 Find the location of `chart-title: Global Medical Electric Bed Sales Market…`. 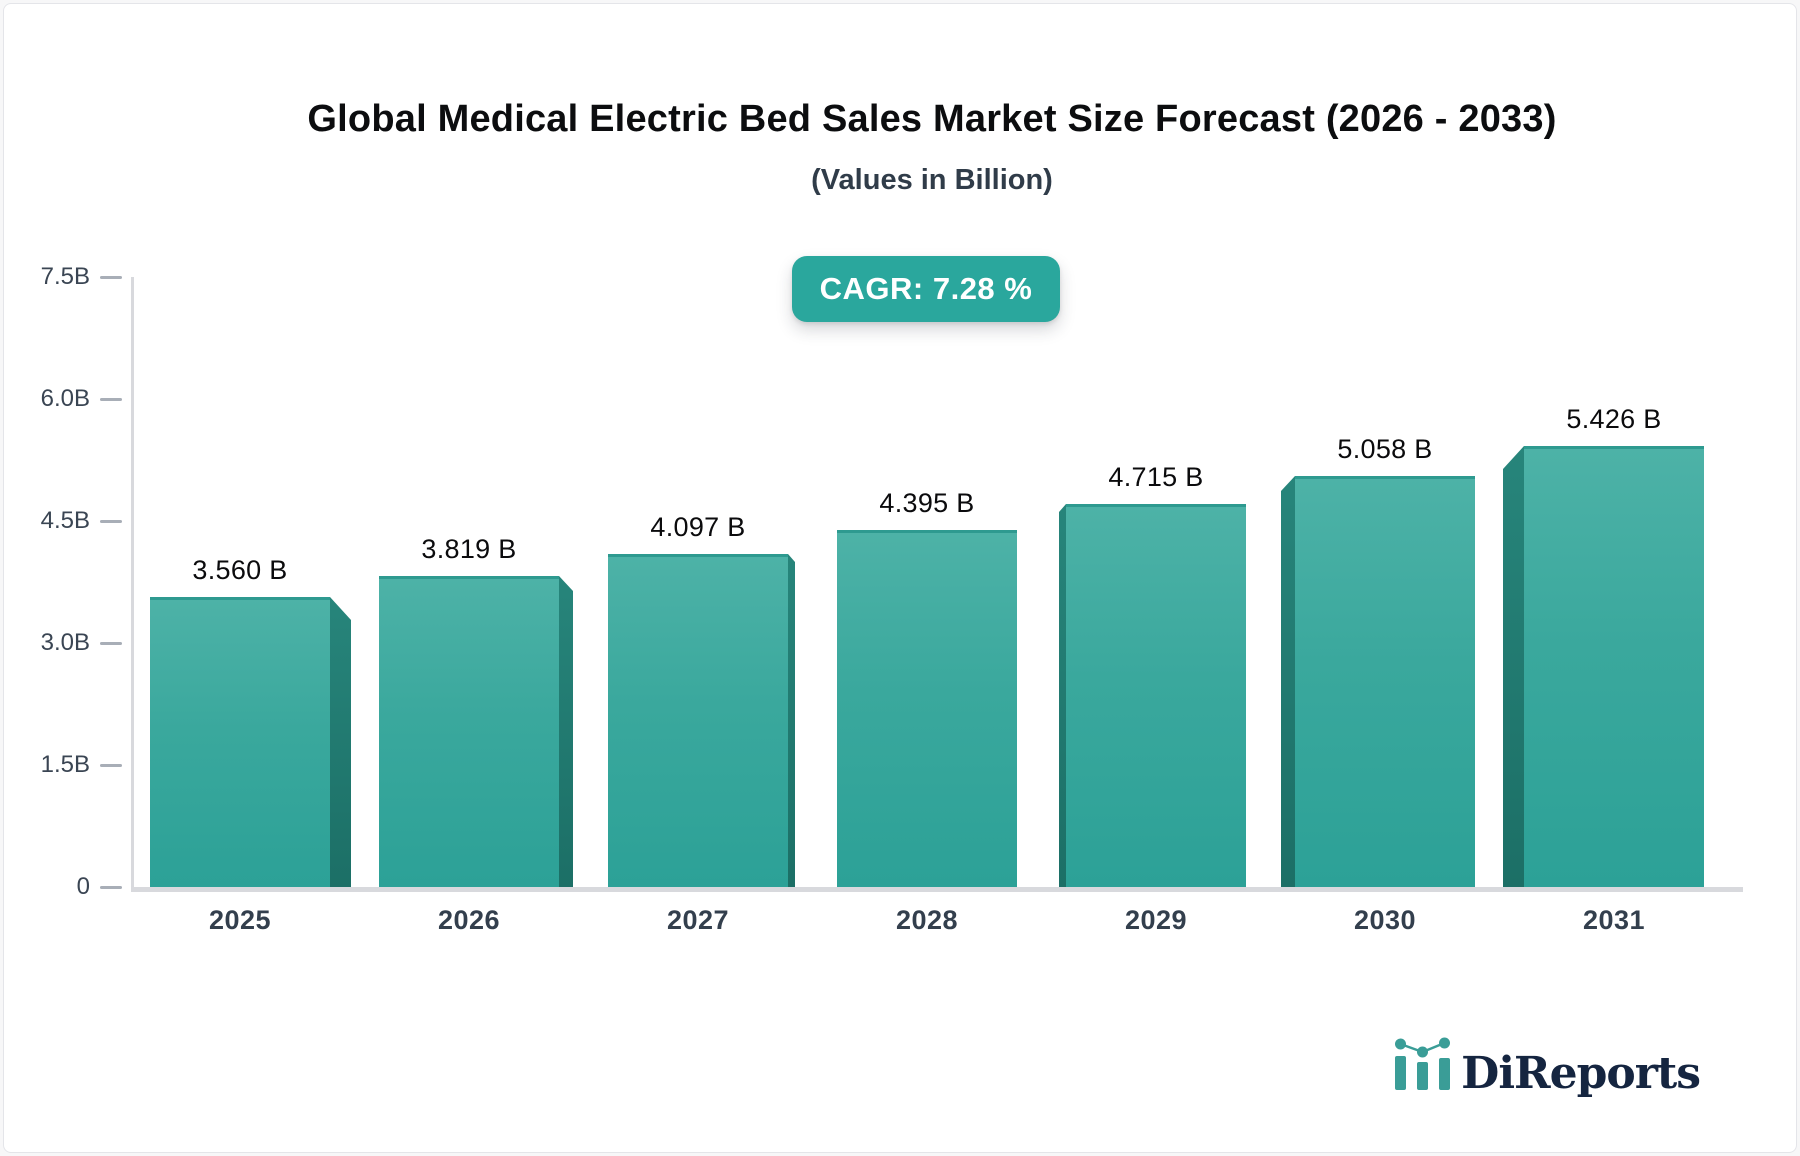

chart-title: Global Medical Electric Bed Sales Market… is located at coordinates (932, 119).